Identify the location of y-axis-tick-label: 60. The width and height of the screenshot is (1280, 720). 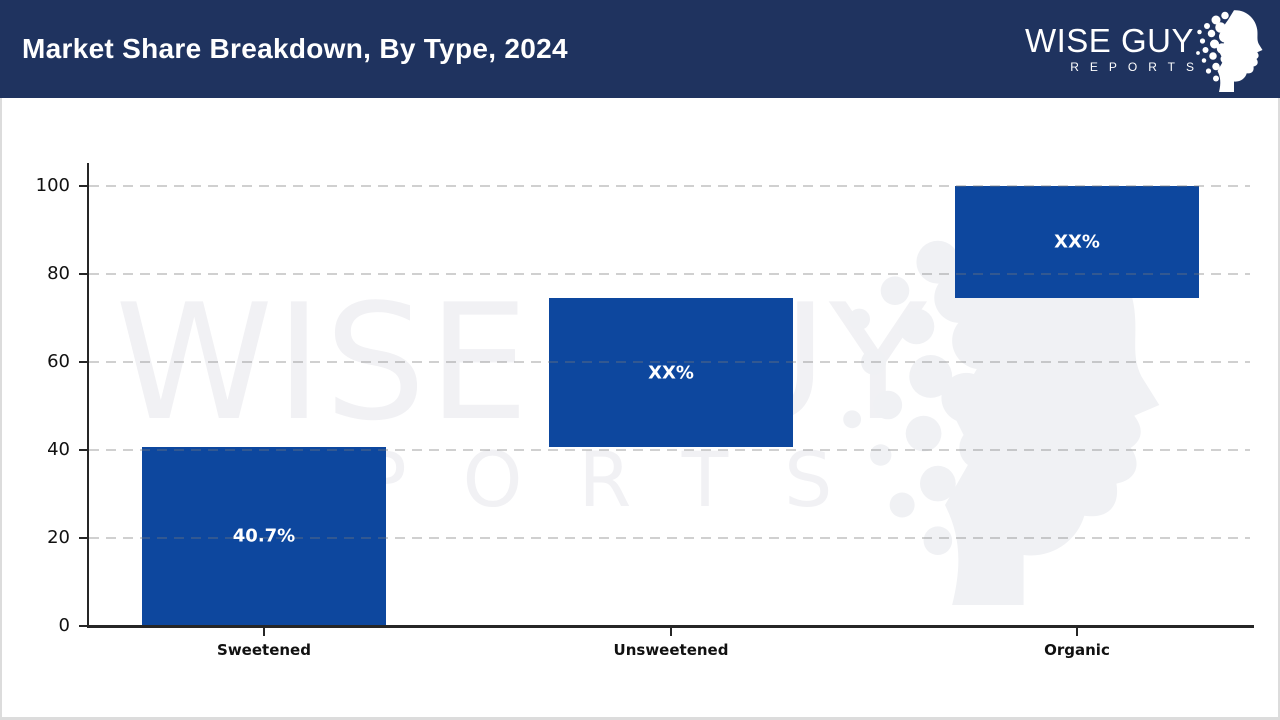
(58, 361).